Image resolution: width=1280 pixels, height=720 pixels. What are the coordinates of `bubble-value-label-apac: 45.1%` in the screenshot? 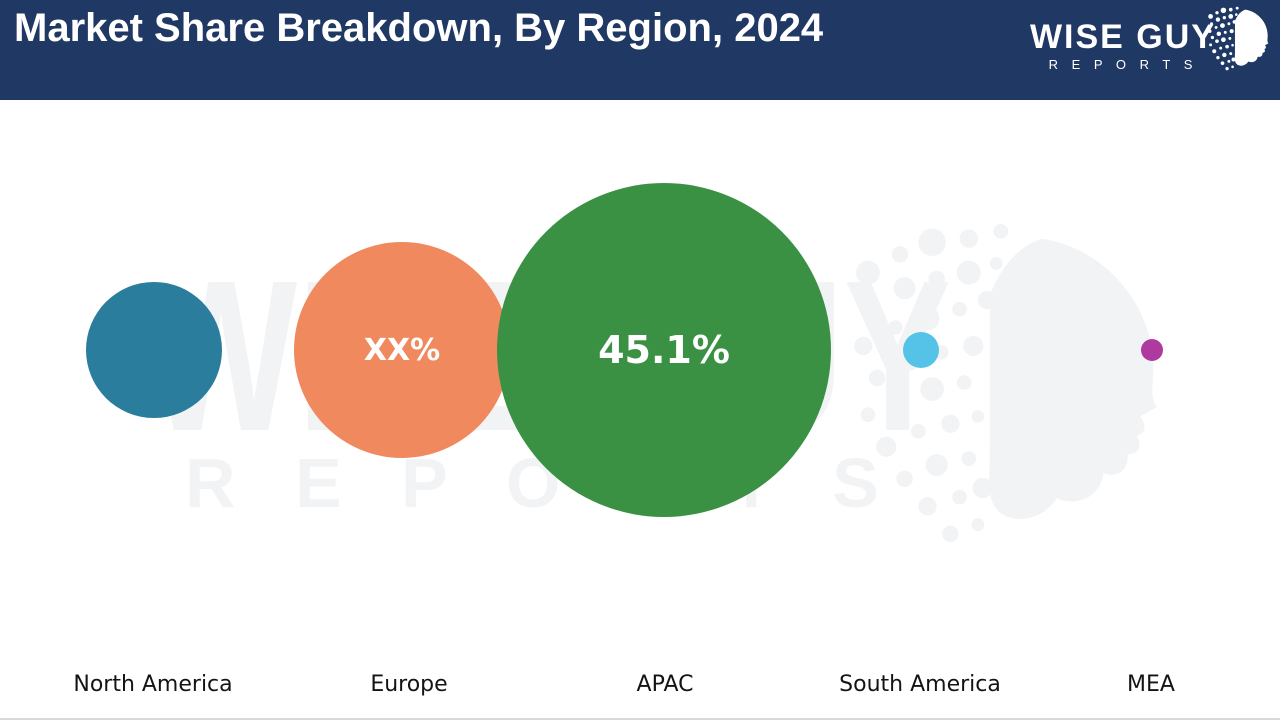 It's located at (664, 350).